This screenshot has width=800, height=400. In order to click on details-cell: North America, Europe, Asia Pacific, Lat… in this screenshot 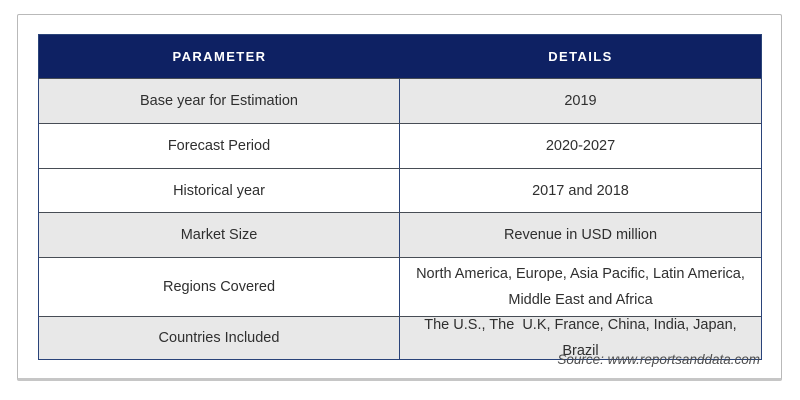, I will do `click(582, 287)`.